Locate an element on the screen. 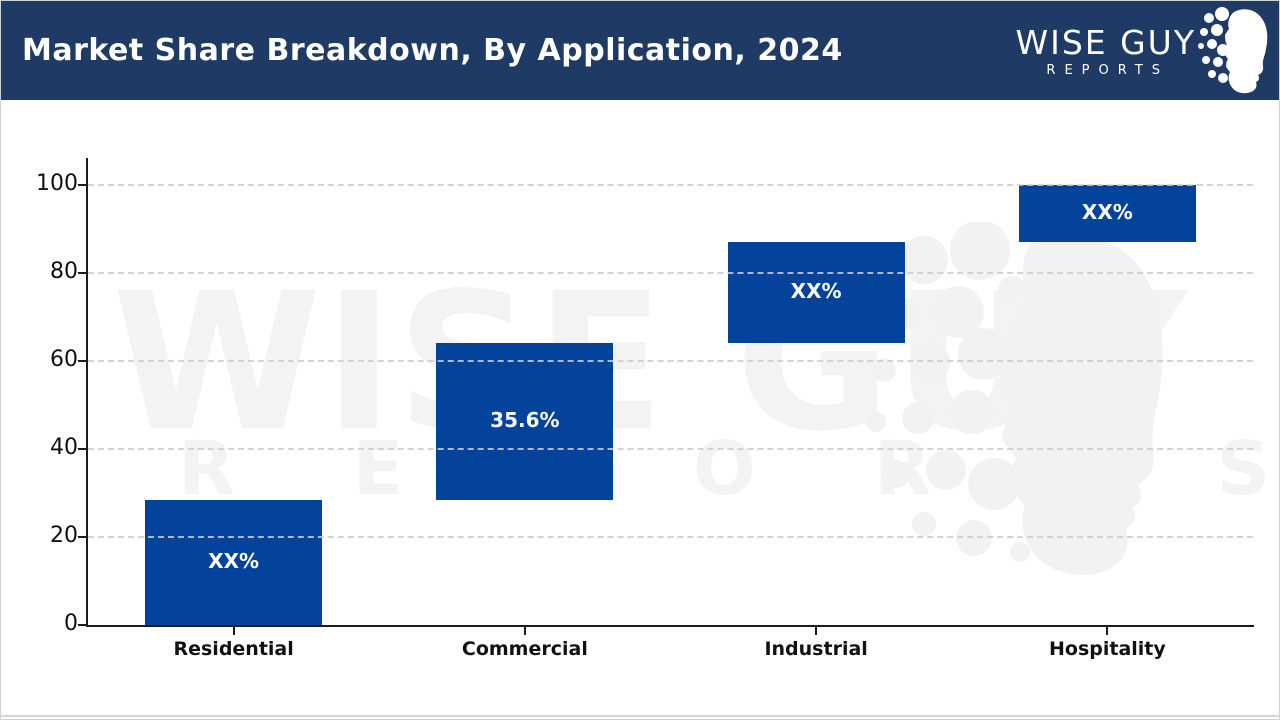 The height and width of the screenshot is (720, 1280). y-tick-label: 100 is located at coordinates (57, 183).